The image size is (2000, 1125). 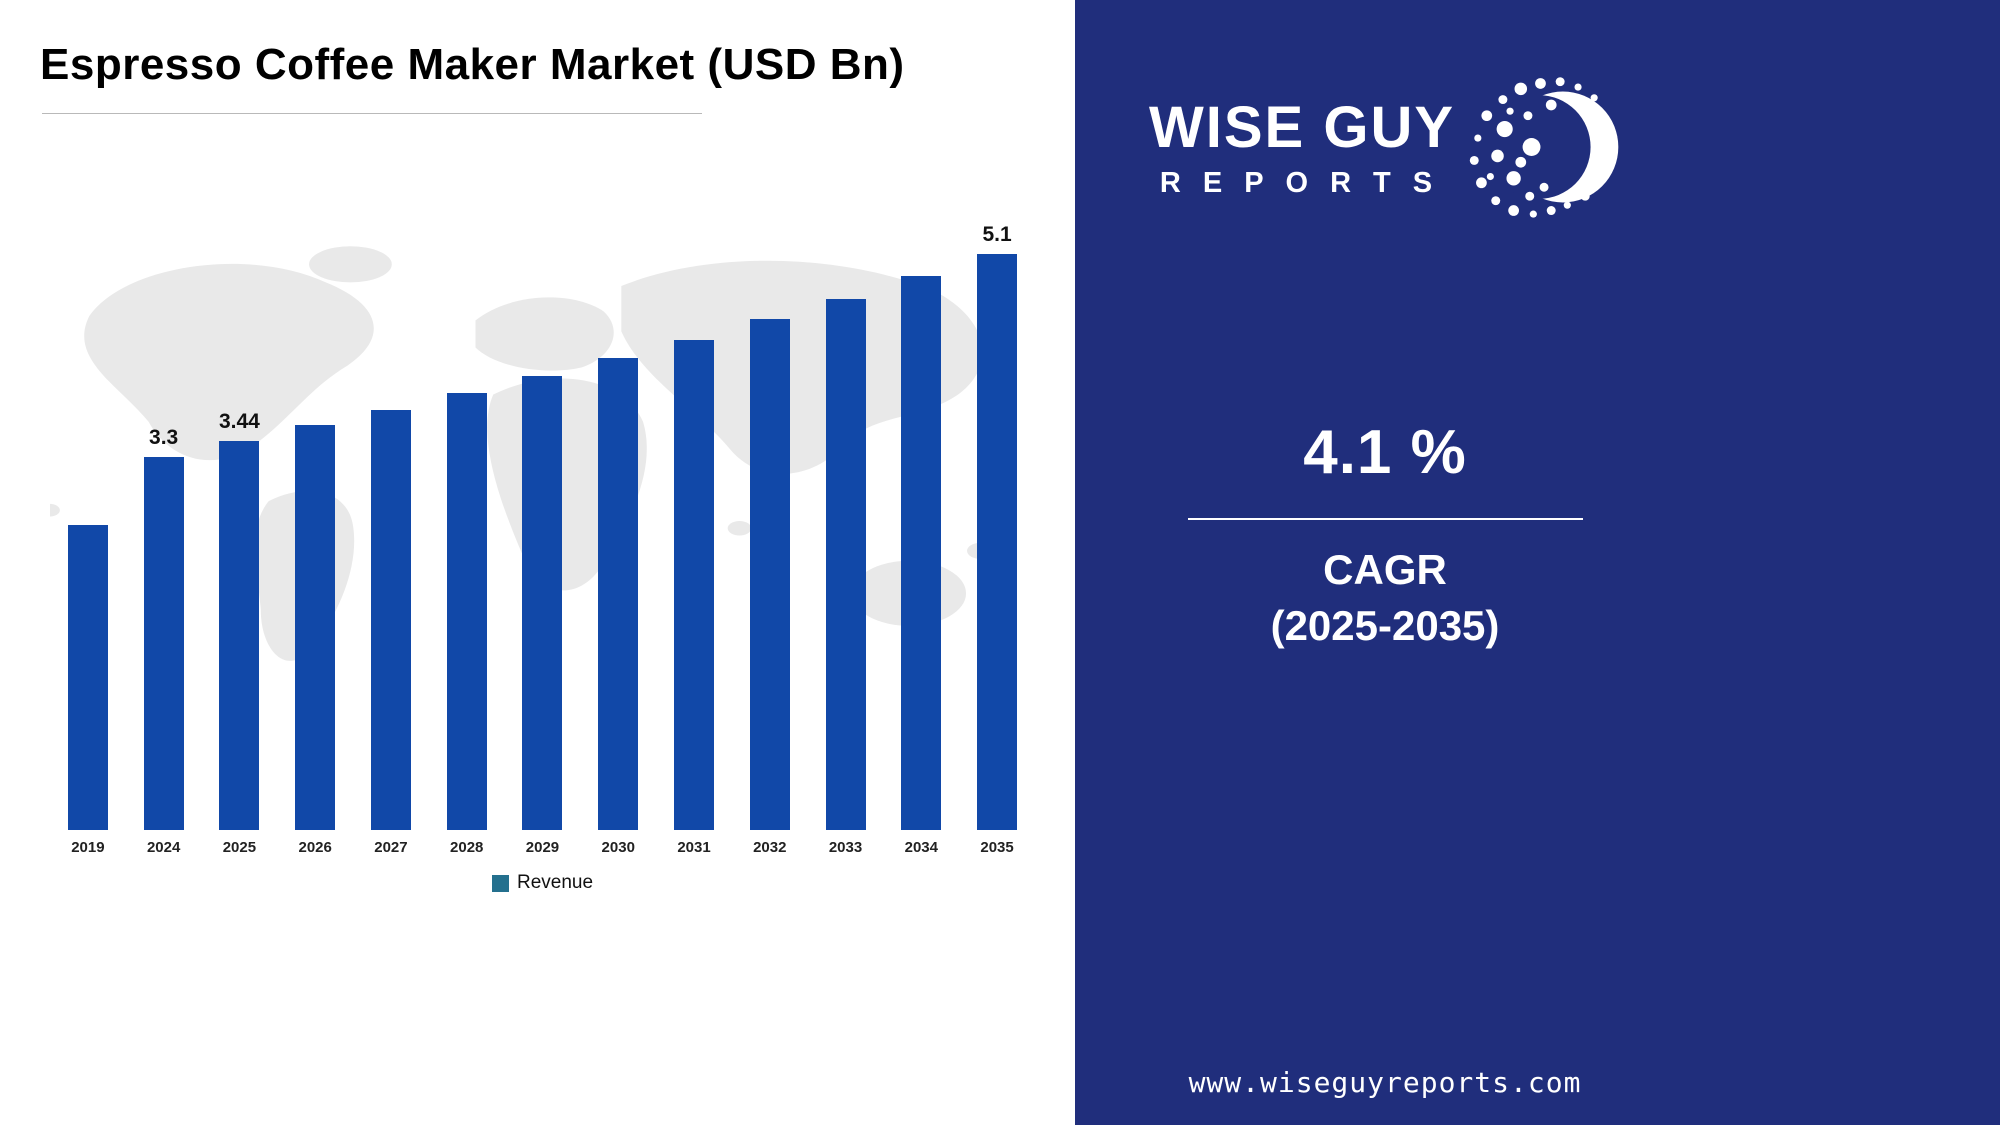 What do you see at coordinates (372, 113) in the screenshot?
I see `title-divider` at bounding box center [372, 113].